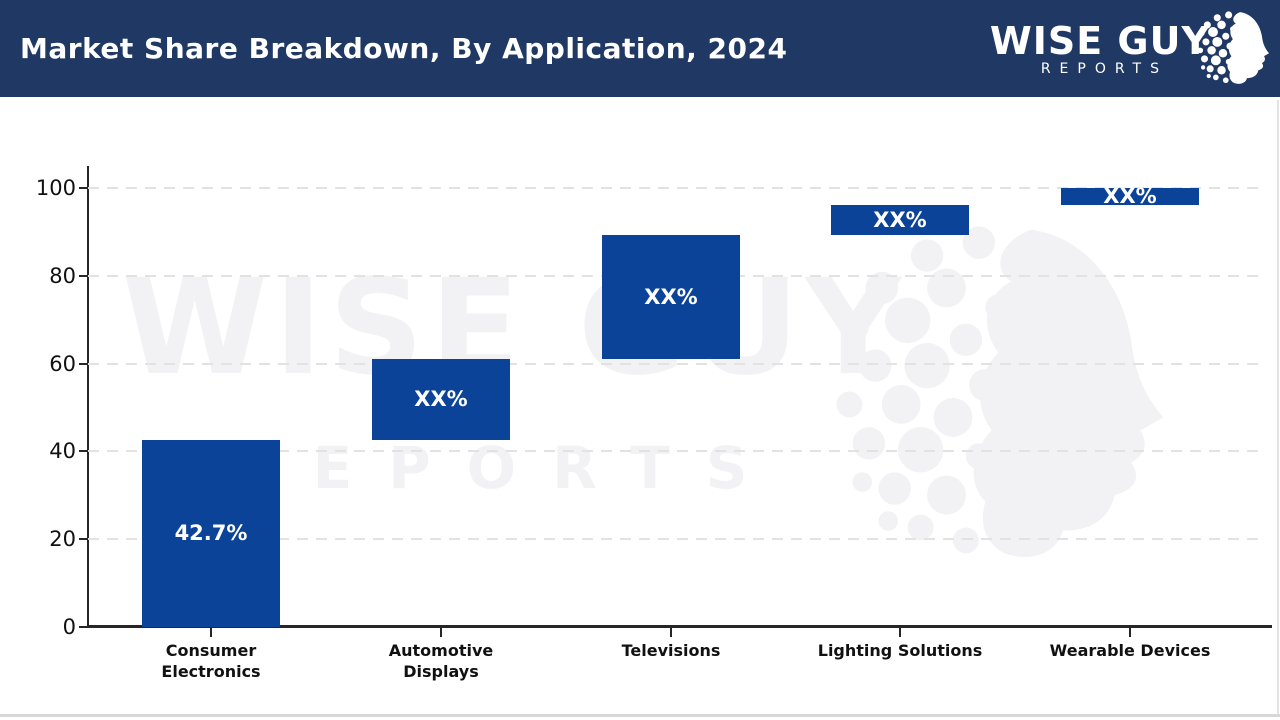 The image size is (1280, 720). I want to click on y-tick-label: 0, so click(69, 627).